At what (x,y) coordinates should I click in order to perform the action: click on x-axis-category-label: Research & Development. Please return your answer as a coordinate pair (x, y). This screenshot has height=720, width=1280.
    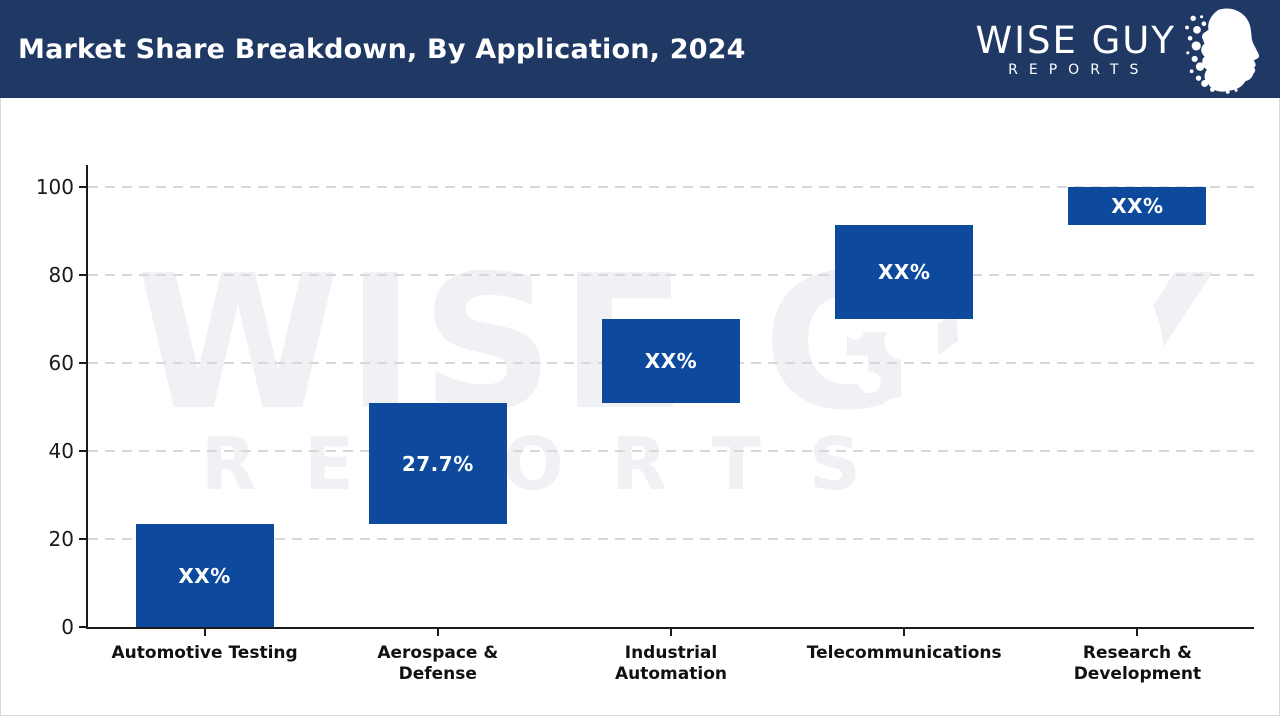
    Looking at the image, I should click on (1137, 664).